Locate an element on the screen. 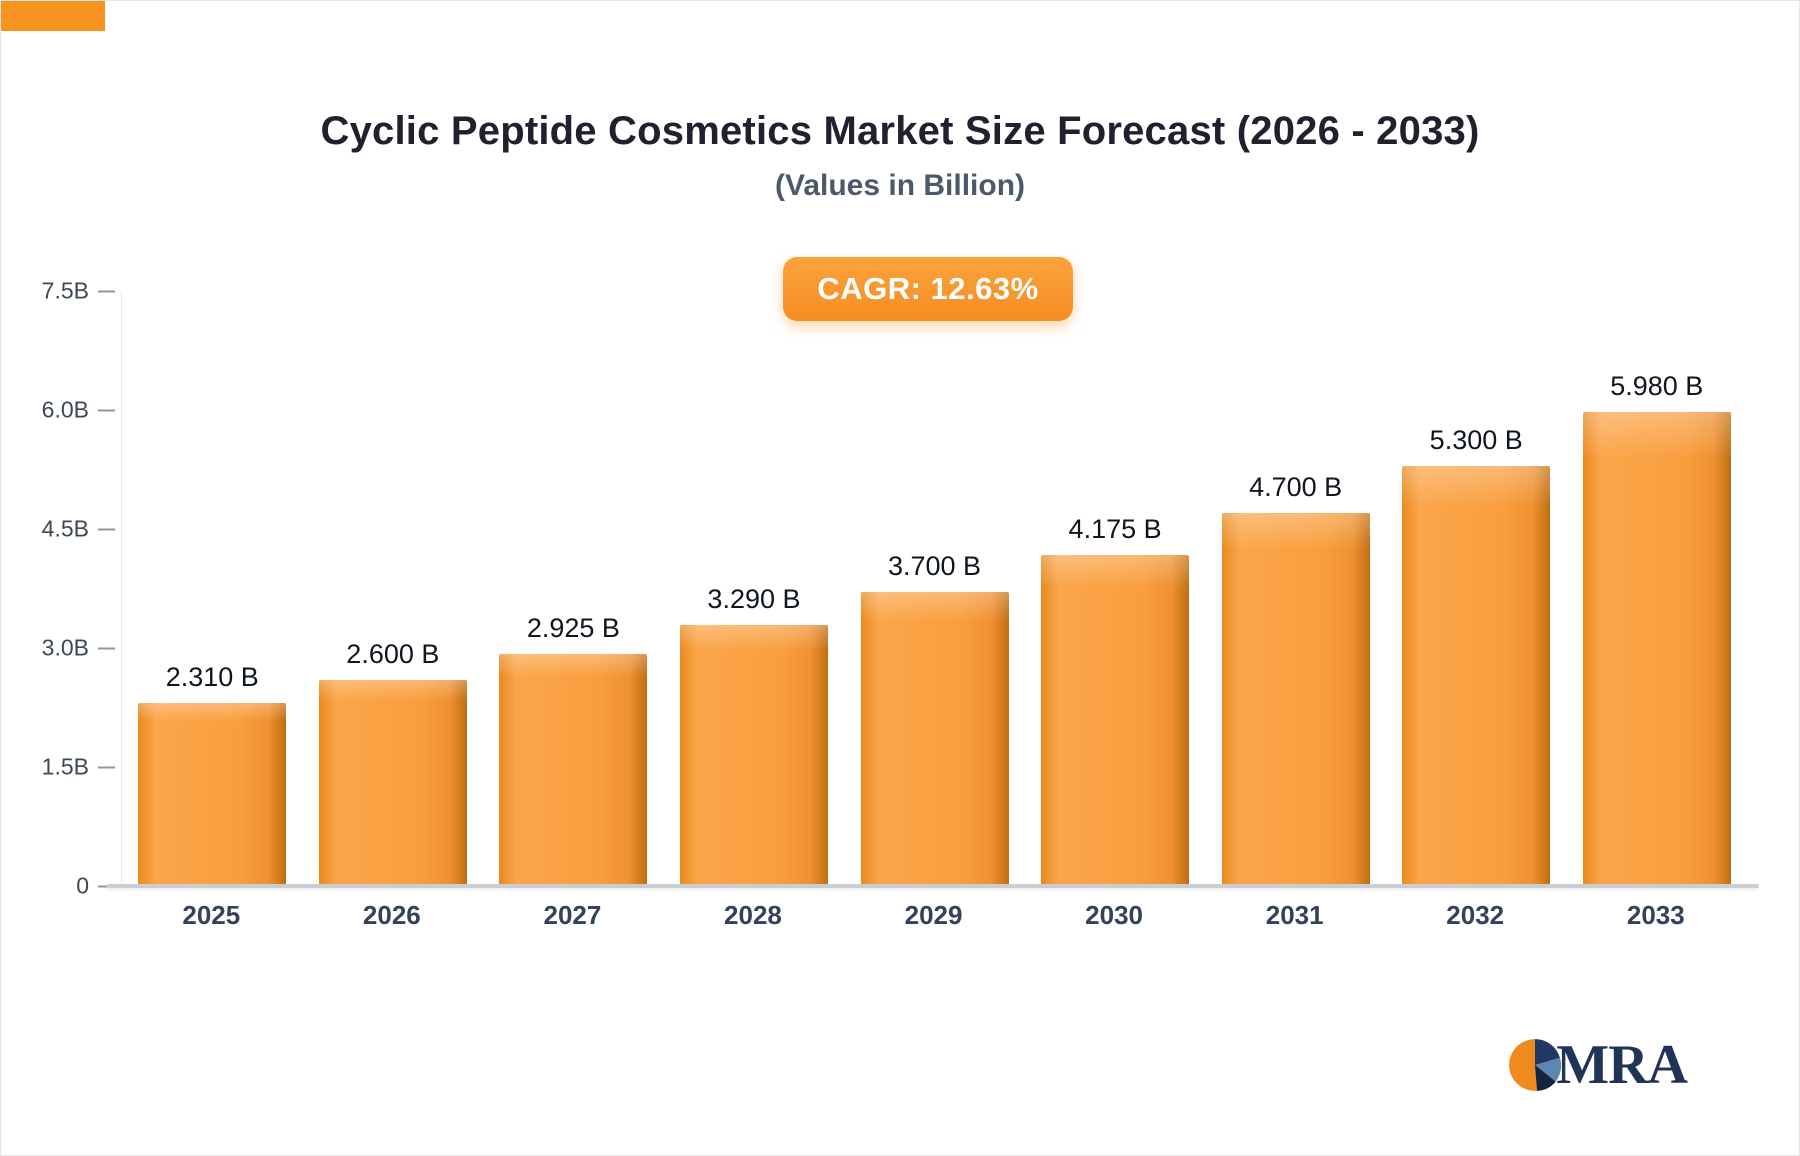  x-axis-label-2025: 2025 is located at coordinates (211, 915).